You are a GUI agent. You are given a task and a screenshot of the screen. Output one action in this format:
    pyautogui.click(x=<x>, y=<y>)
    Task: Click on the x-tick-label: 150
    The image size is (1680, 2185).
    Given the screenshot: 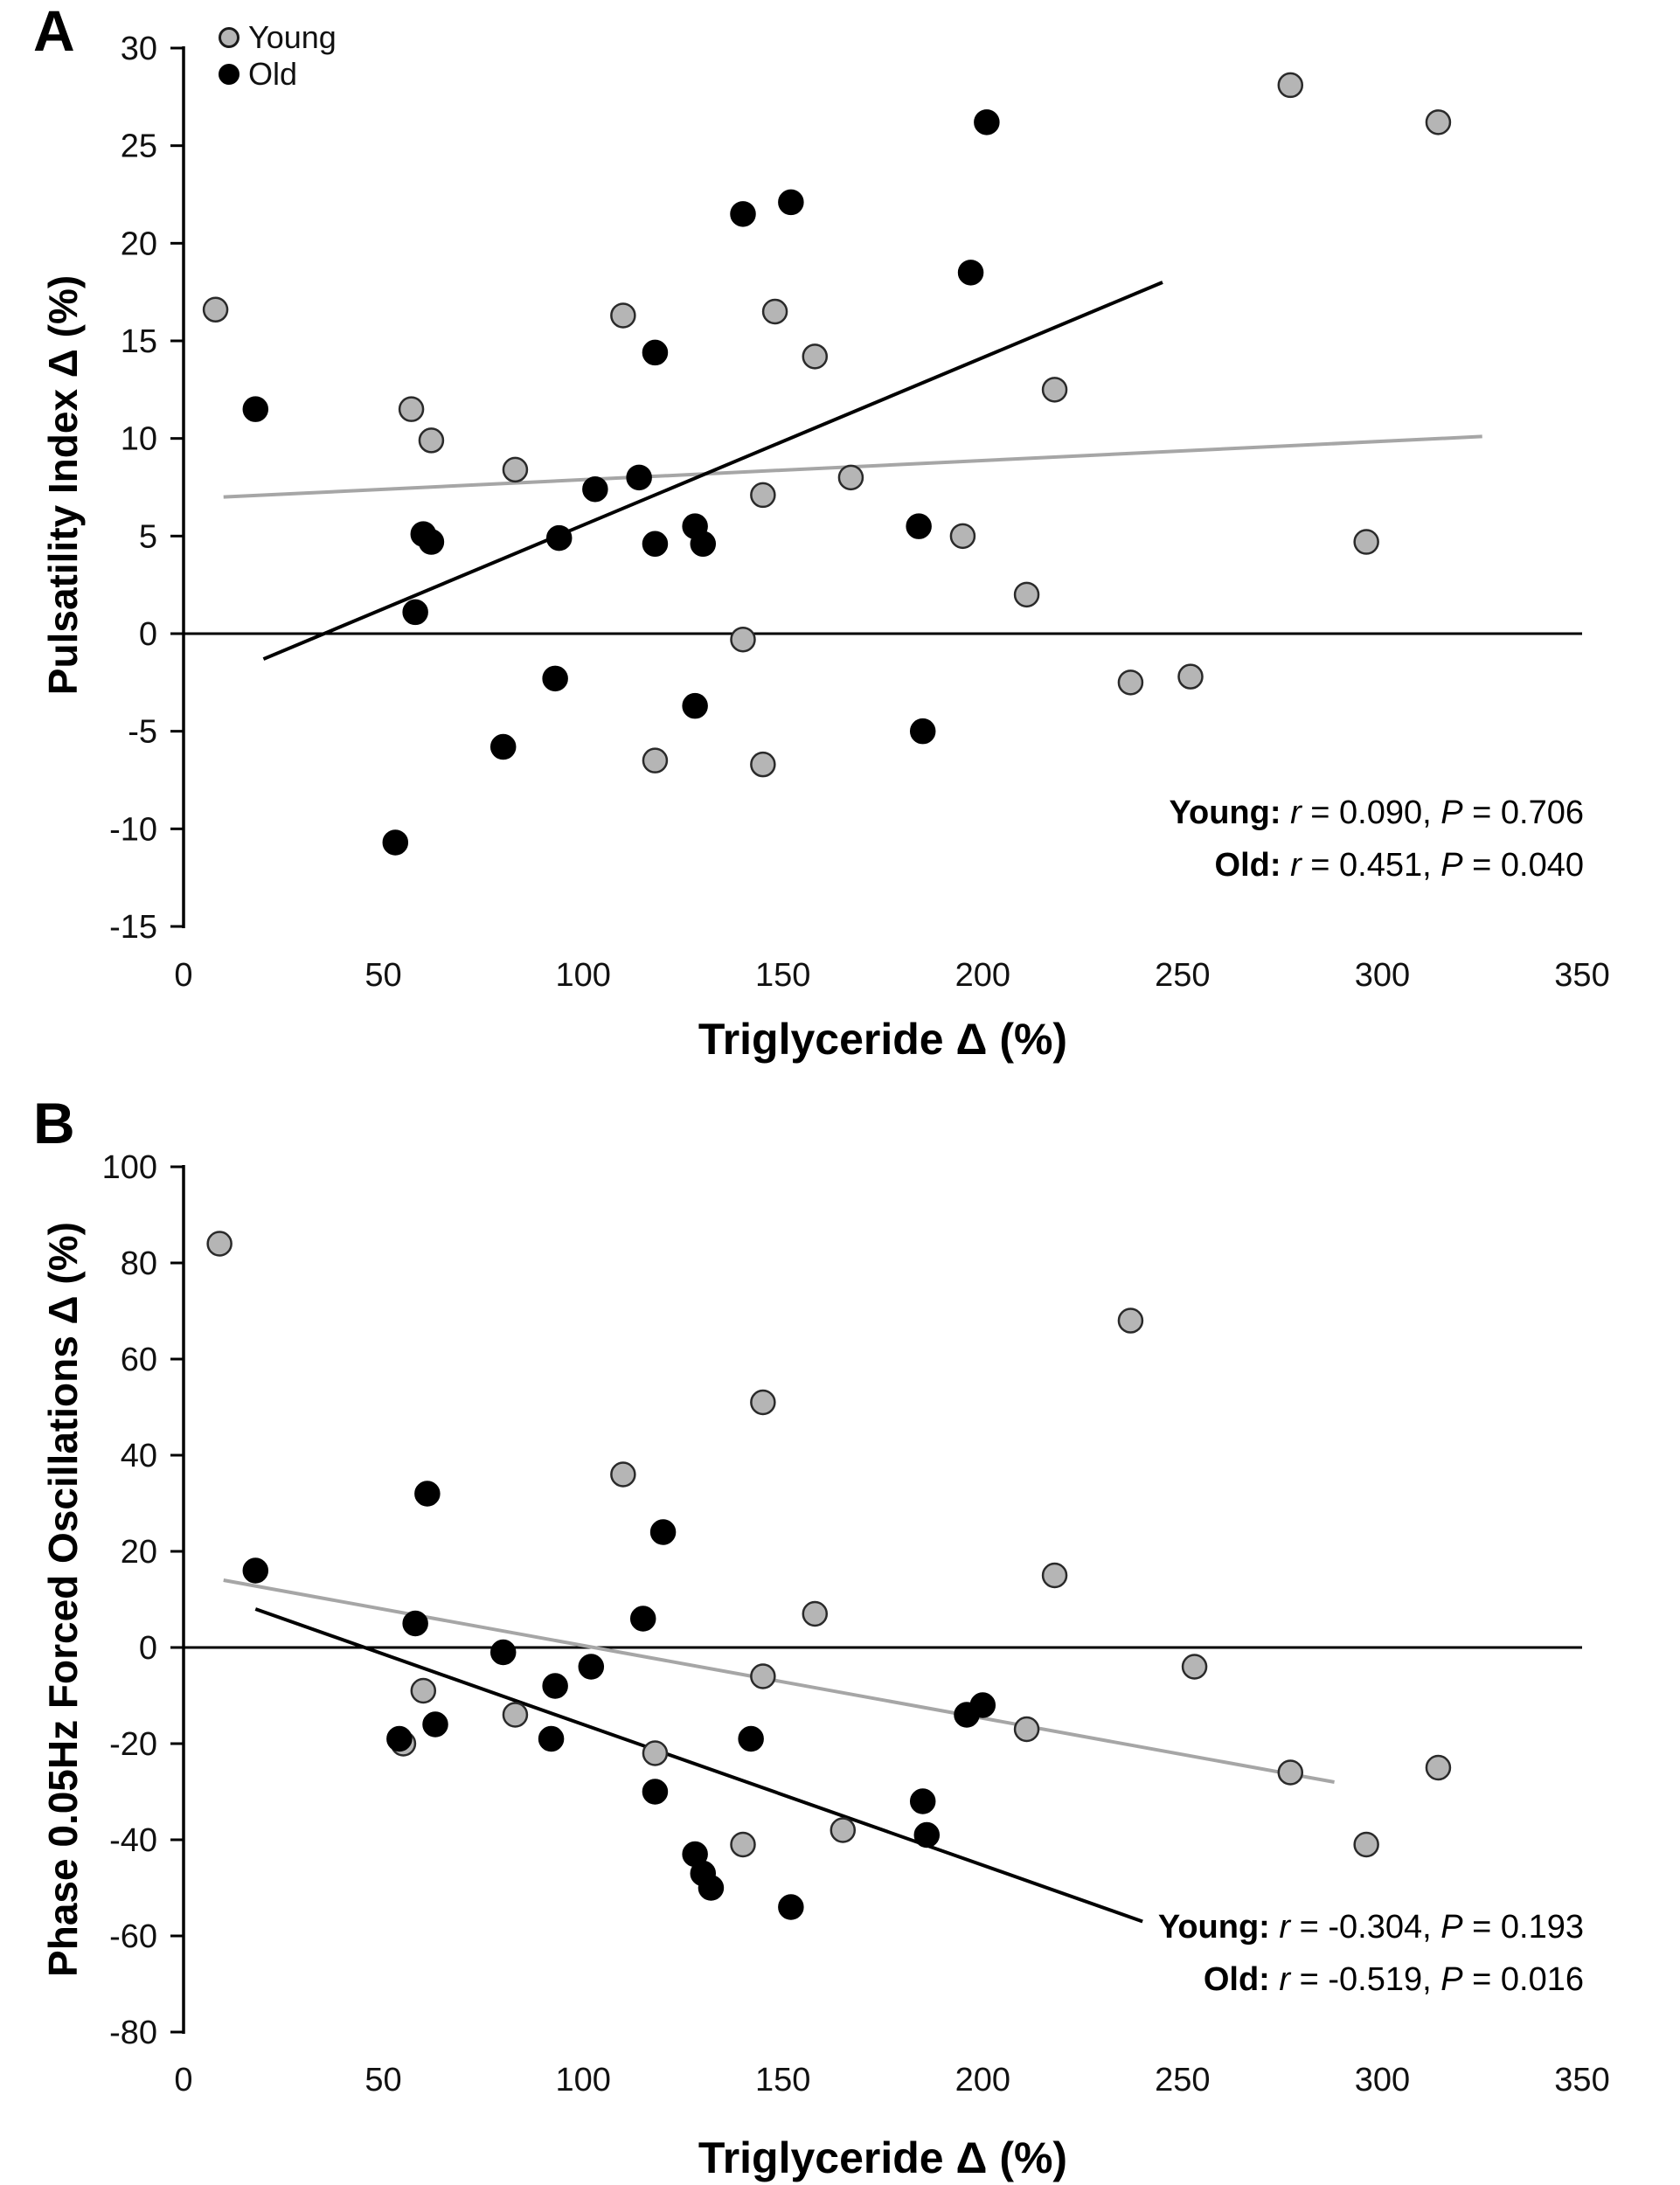 What is the action you would take?
    pyautogui.click(x=782, y=2080)
    